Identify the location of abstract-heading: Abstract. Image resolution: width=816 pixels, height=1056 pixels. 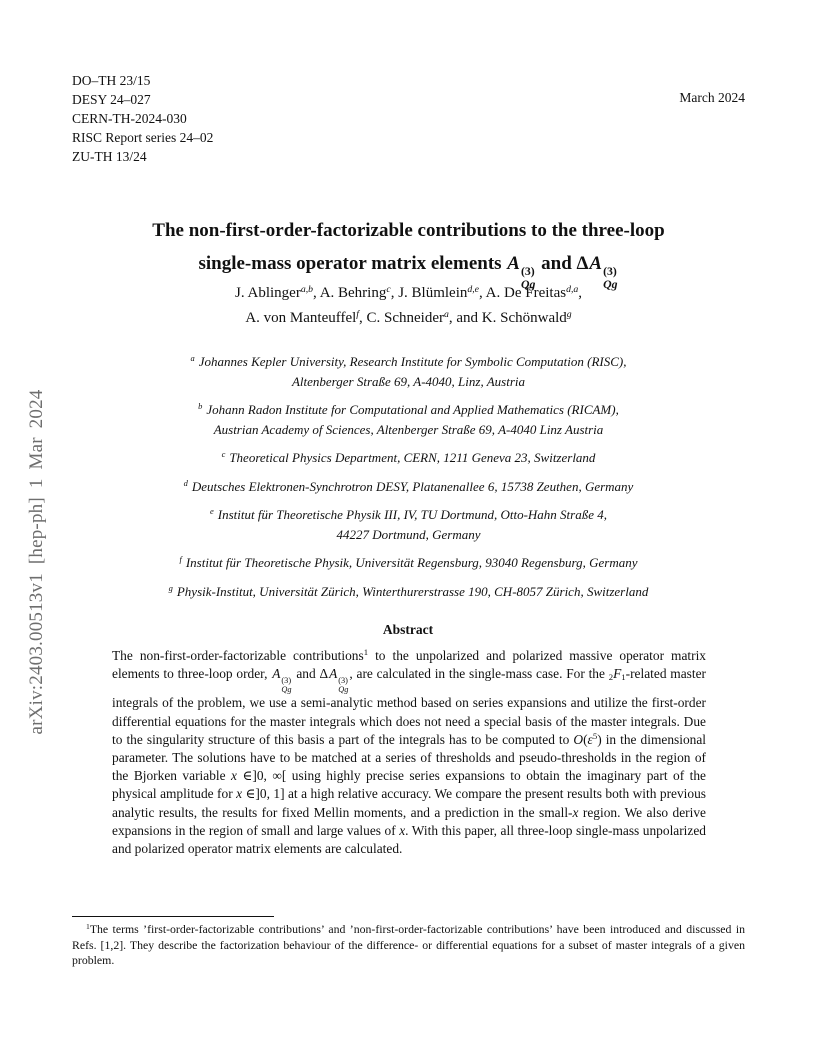
(408, 629).